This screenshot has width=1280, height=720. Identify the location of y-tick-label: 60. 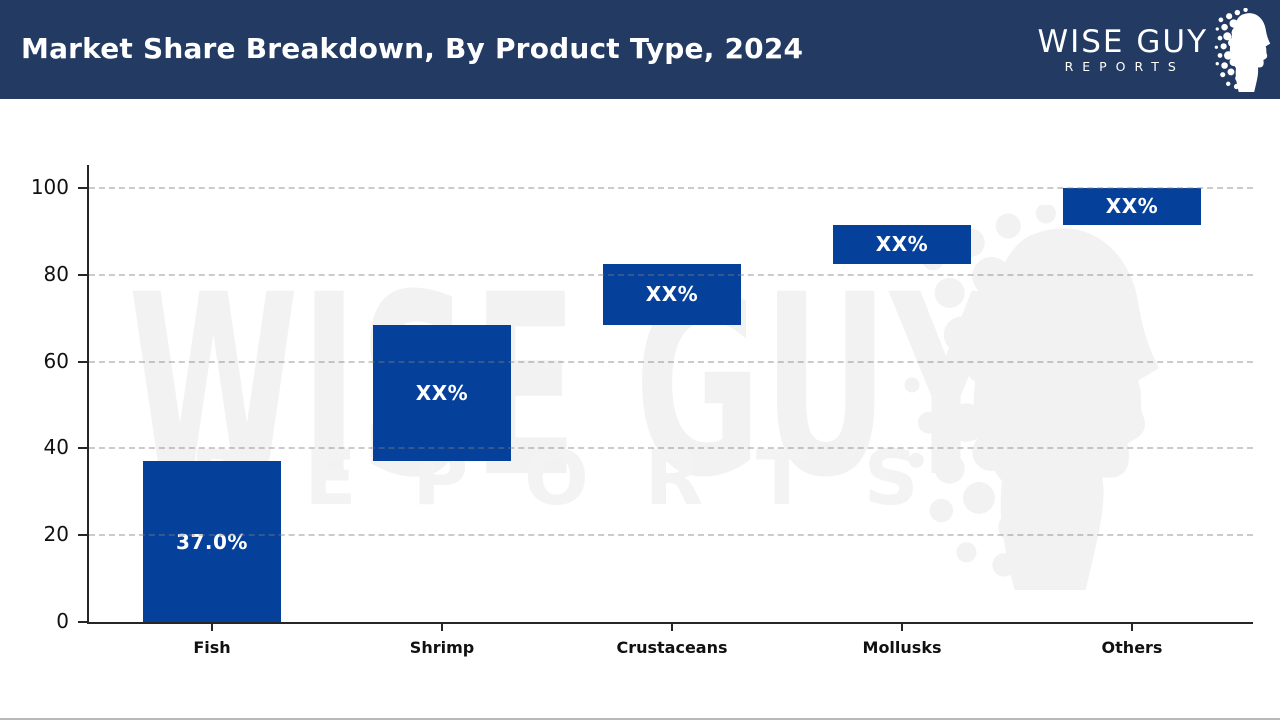
(56, 360).